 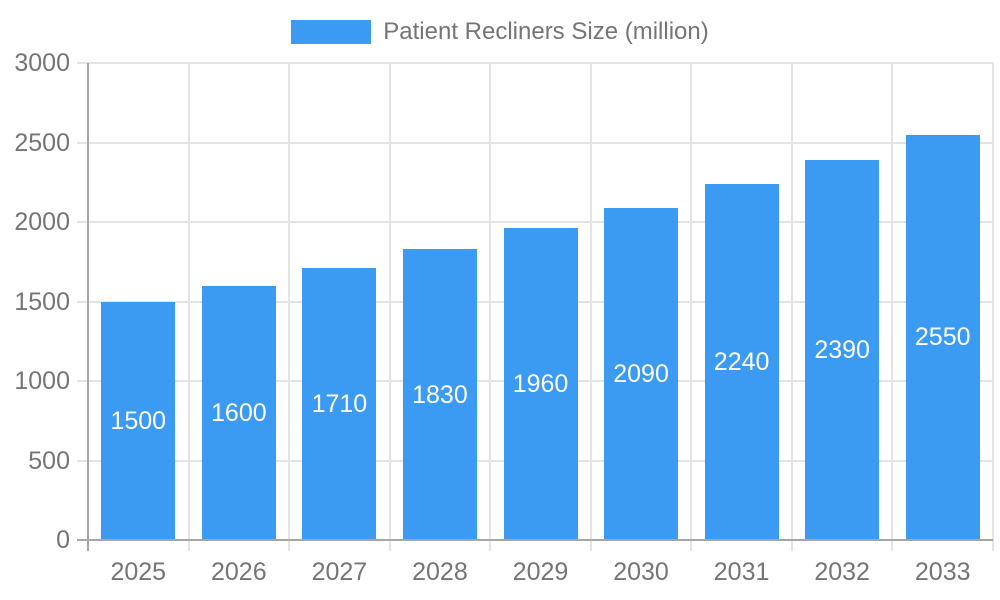 I want to click on bar-value-label: 1960, so click(x=540, y=384).